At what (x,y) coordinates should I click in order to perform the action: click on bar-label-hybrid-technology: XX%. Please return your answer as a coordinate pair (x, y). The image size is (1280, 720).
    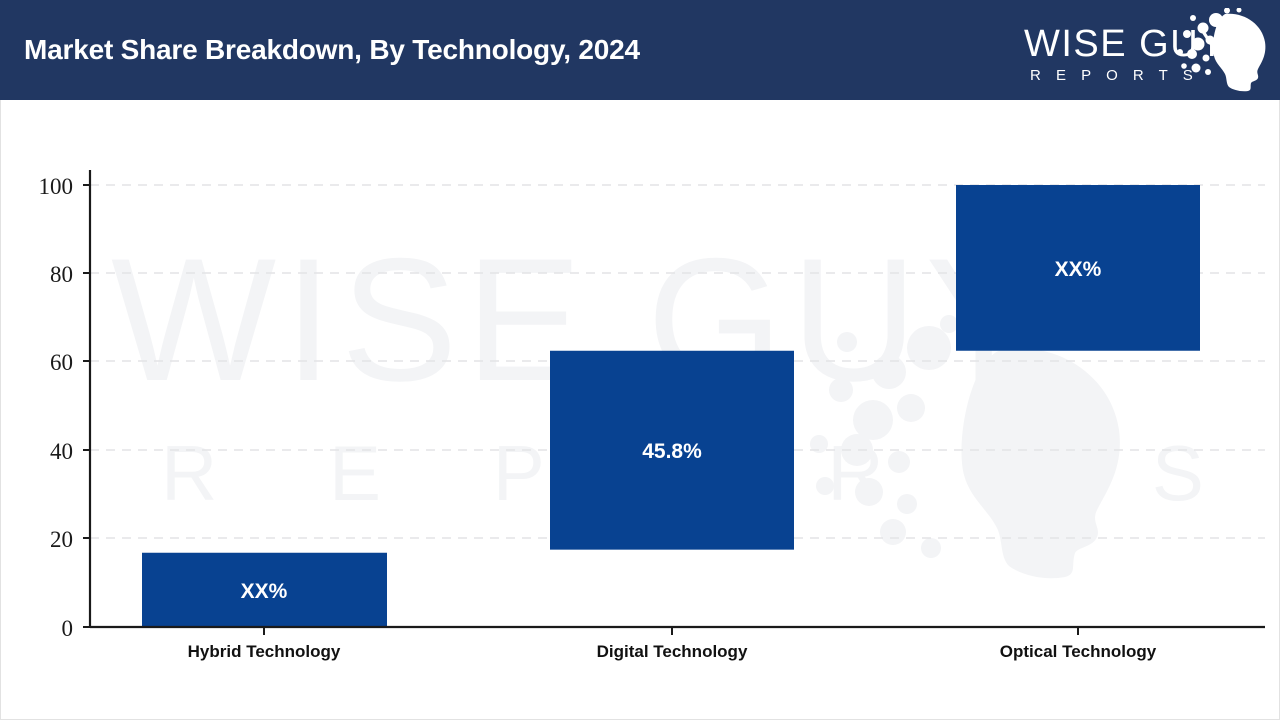
    Looking at the image, I should click on (264, 591).